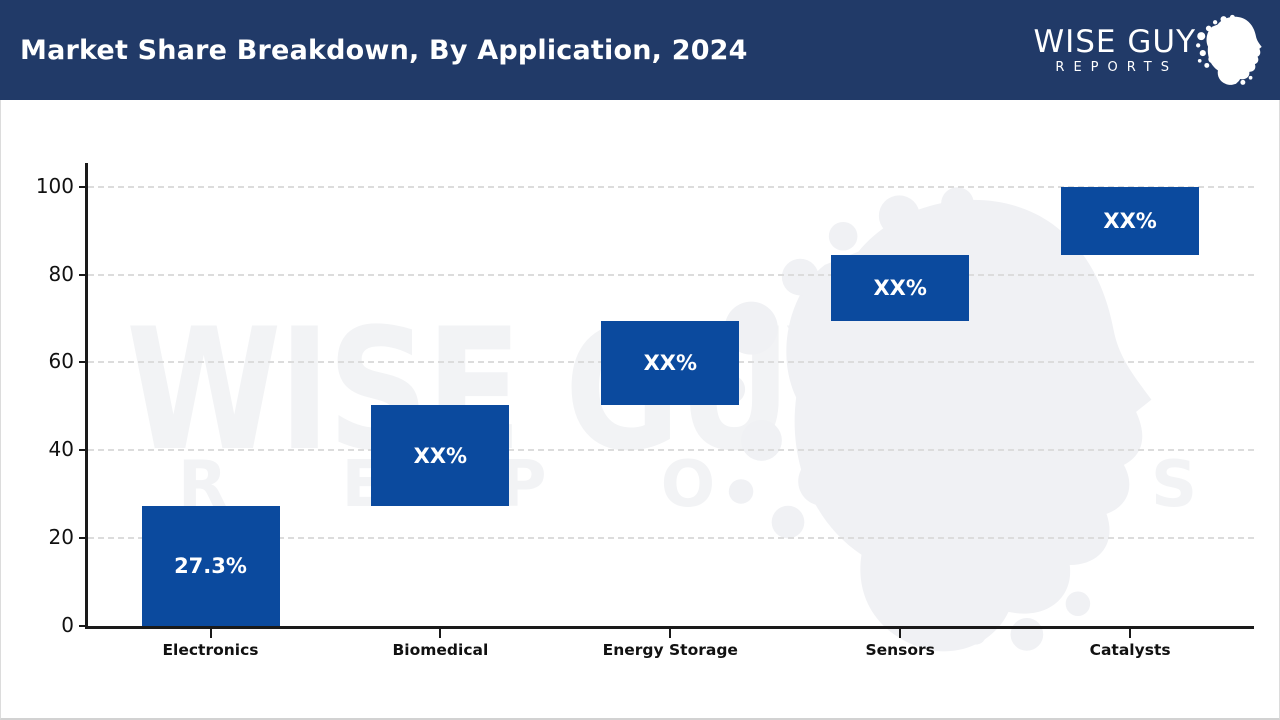 The height and width of the screenshot is (720, 1280). Describe the element at coordinates (1114, 42) in the screenshot. I see `logo-wordmark: WISE GUY` at that location.